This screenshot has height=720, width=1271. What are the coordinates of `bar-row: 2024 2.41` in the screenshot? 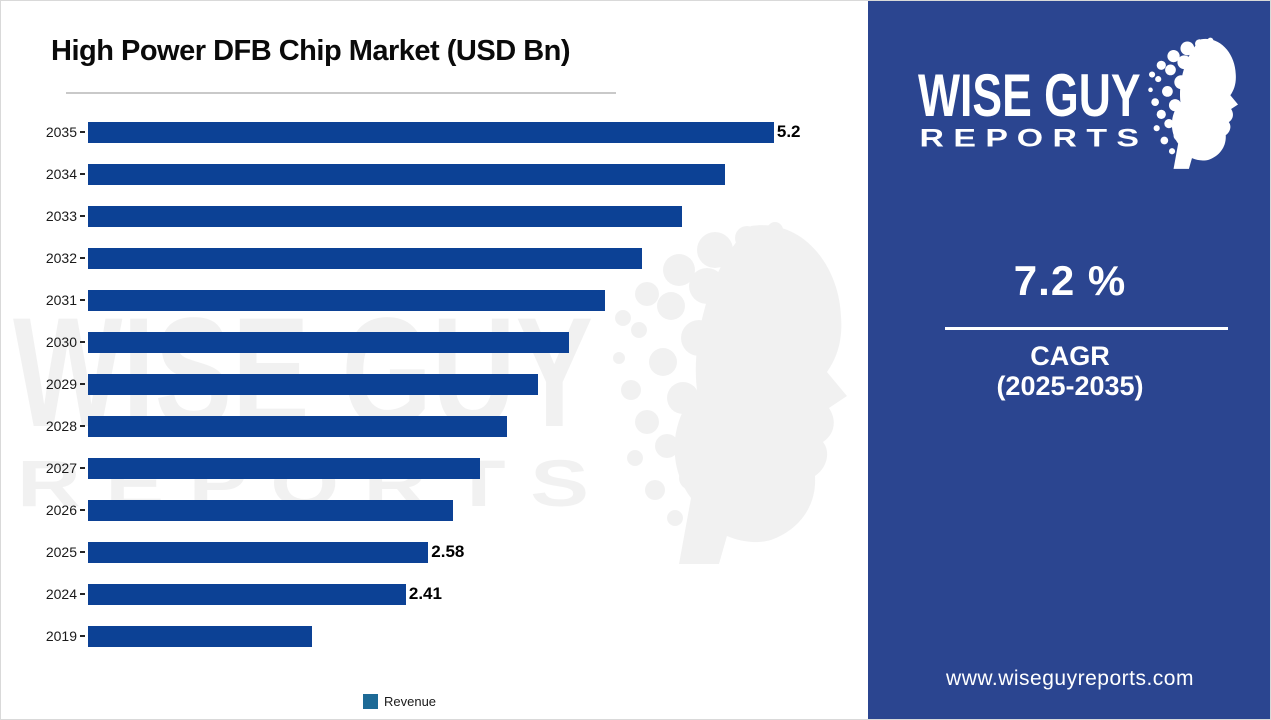 It's located at (454, 594).